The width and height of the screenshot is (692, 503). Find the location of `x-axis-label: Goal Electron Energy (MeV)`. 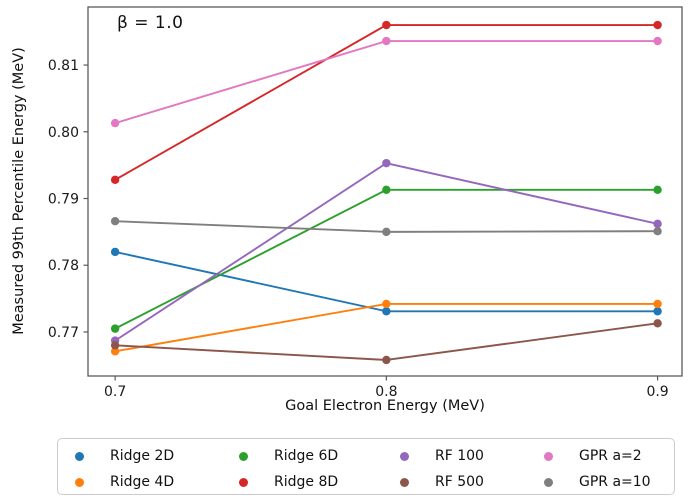

x-axis-label: Goal Electron Energy (MeV) is located at coordinates (385, 406).